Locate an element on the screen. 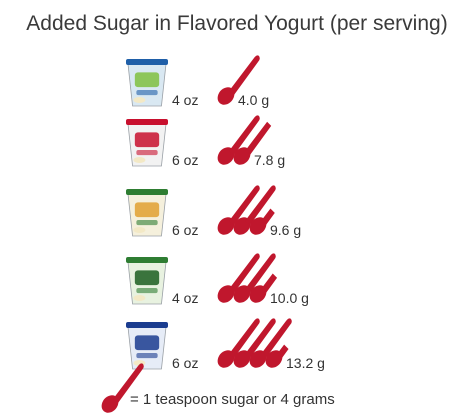 This screenshot has height=417, width=474. sugar-grams-label: 4.0 g is located at coordinates (253, 100).